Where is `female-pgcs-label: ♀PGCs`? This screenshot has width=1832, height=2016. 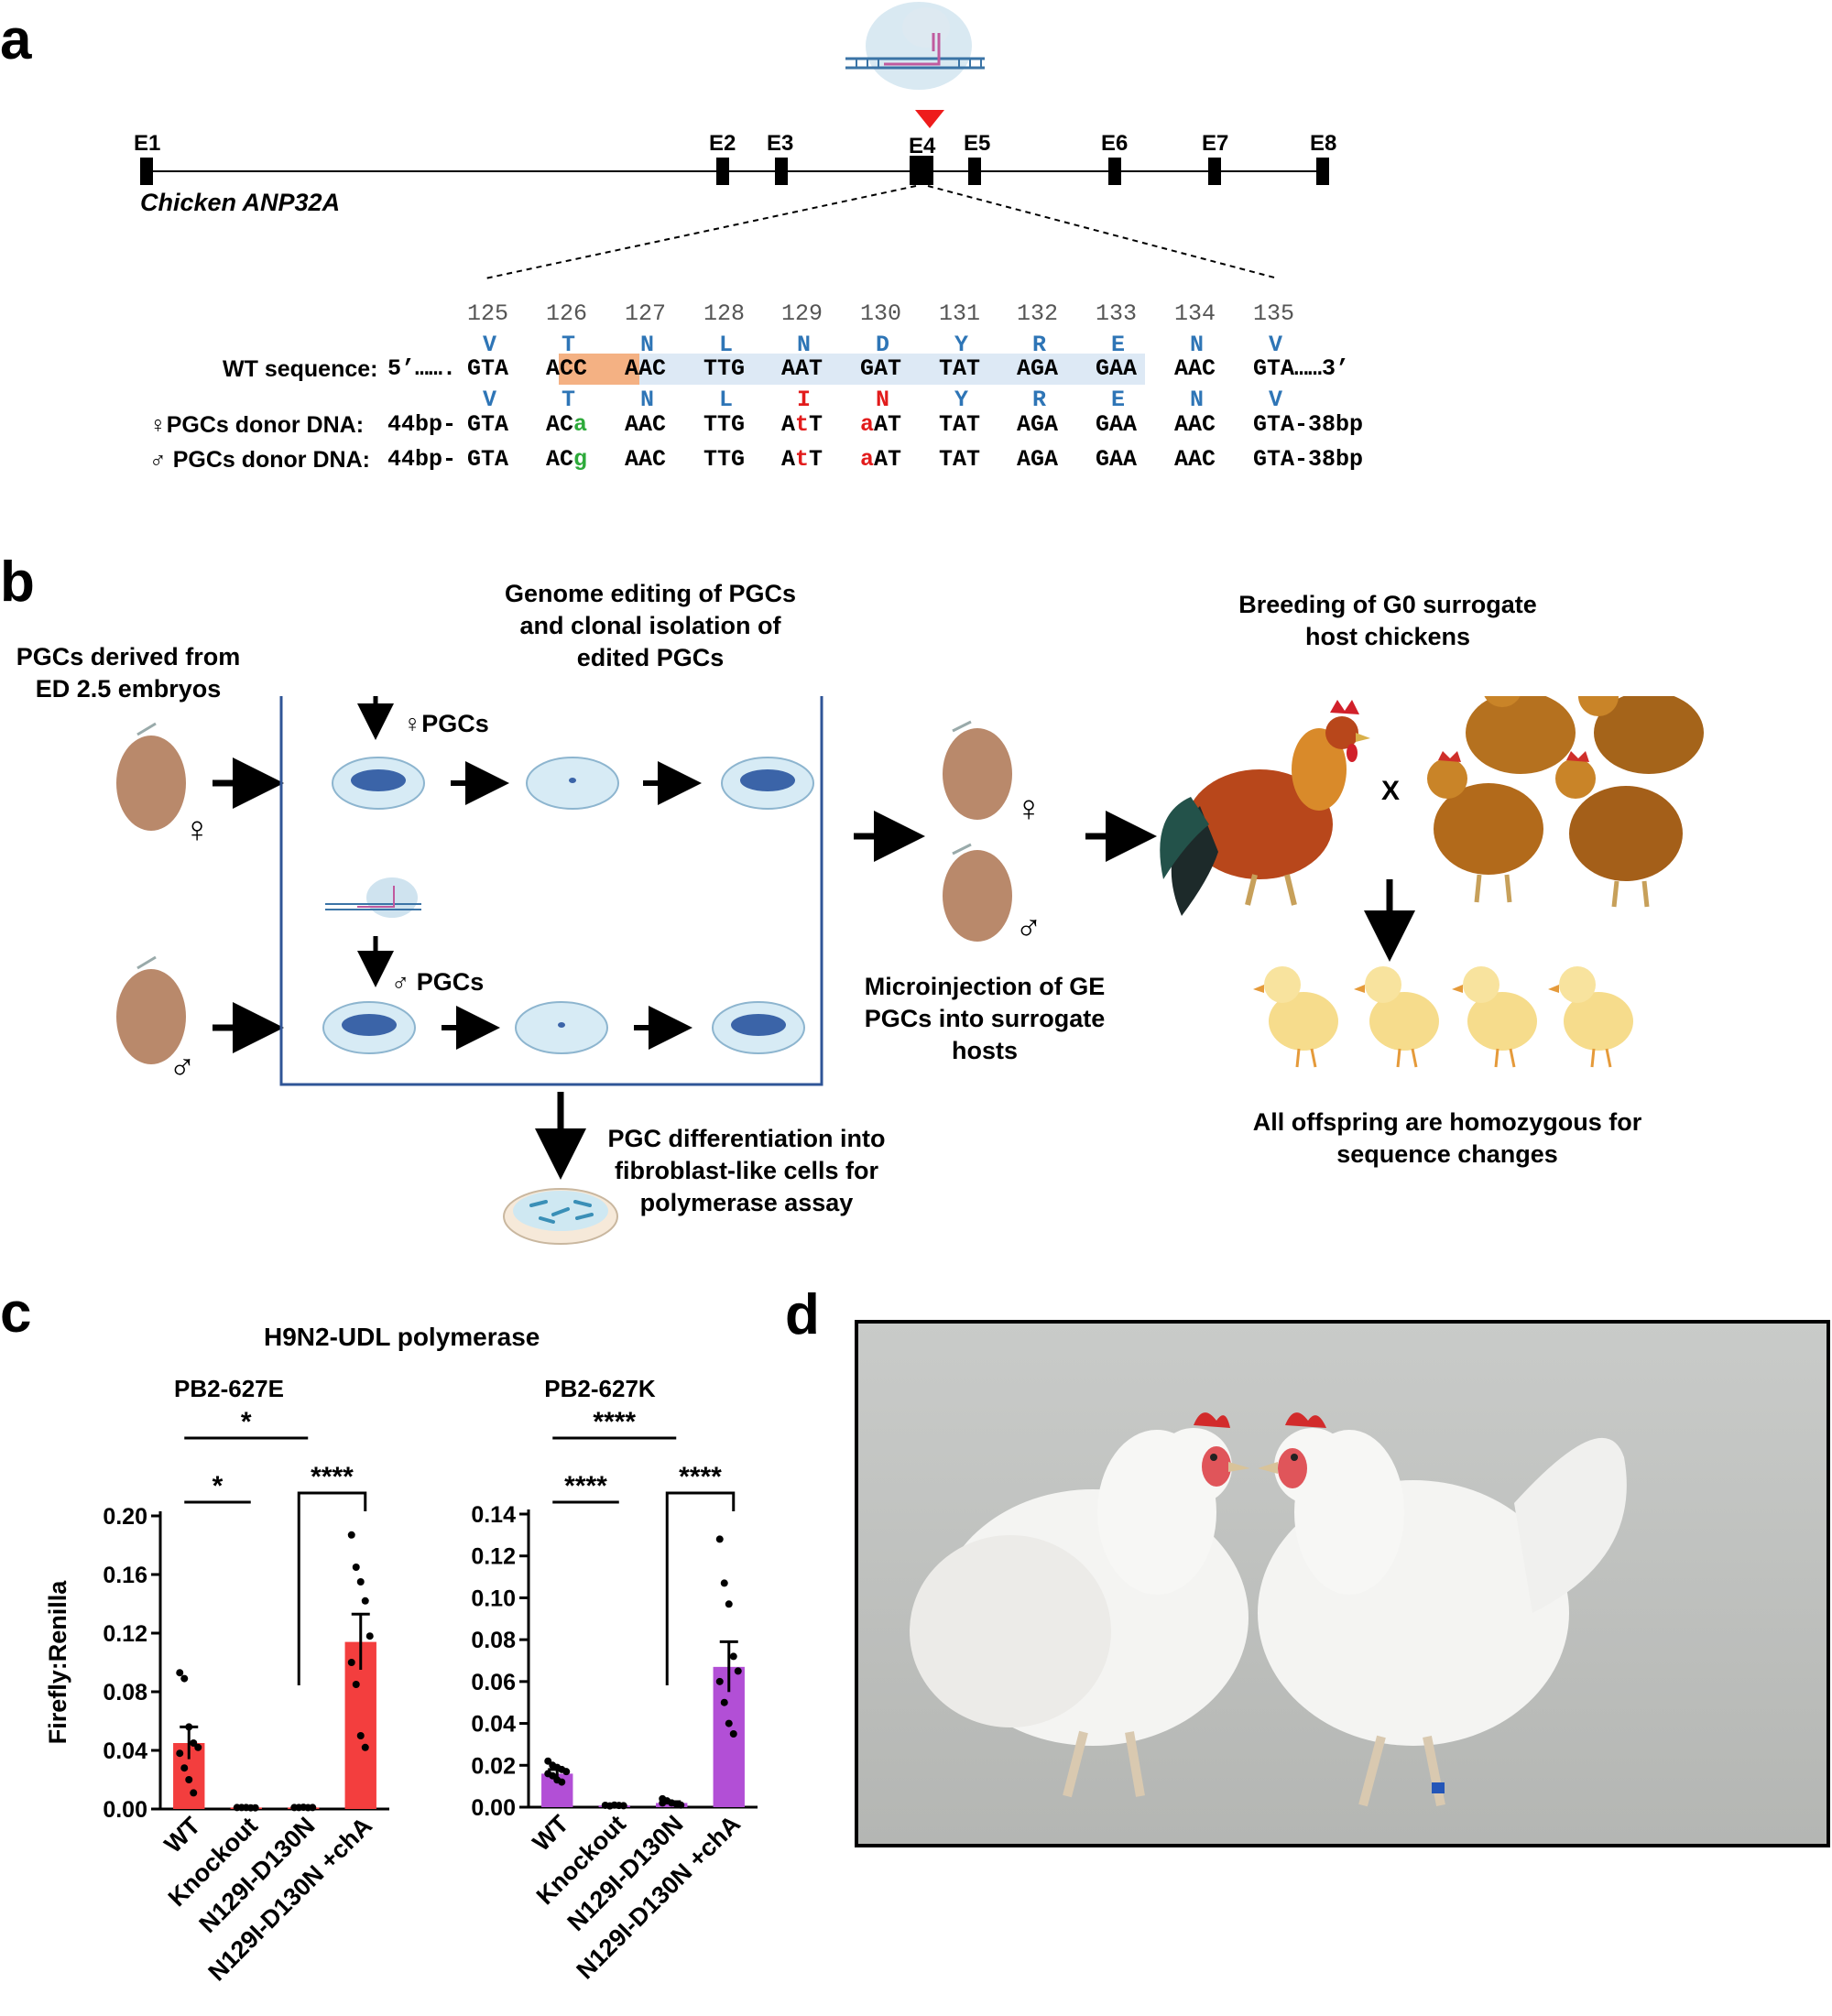 female-pgcs-label: ♀PGCs is located at coordinates (446, 723).